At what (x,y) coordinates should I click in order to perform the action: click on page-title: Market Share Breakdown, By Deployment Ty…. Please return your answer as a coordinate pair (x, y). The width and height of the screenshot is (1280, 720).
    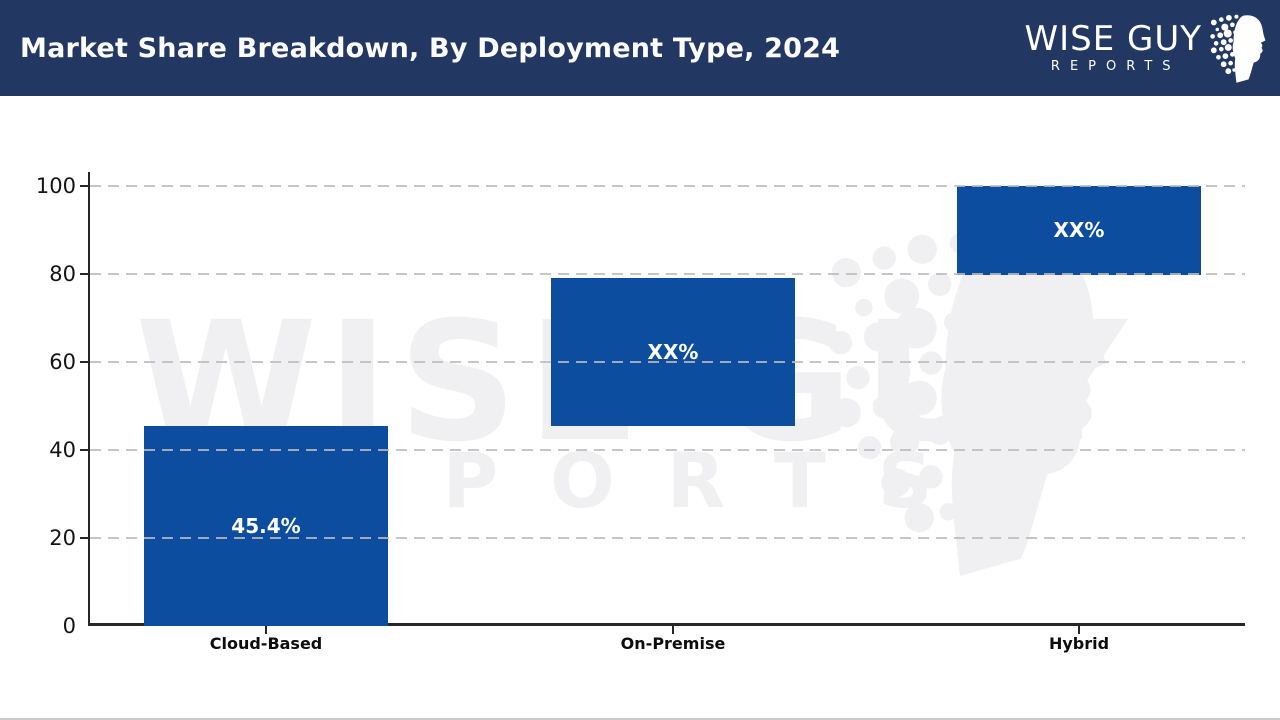
    Looking at the image, I should click on (430, 48).